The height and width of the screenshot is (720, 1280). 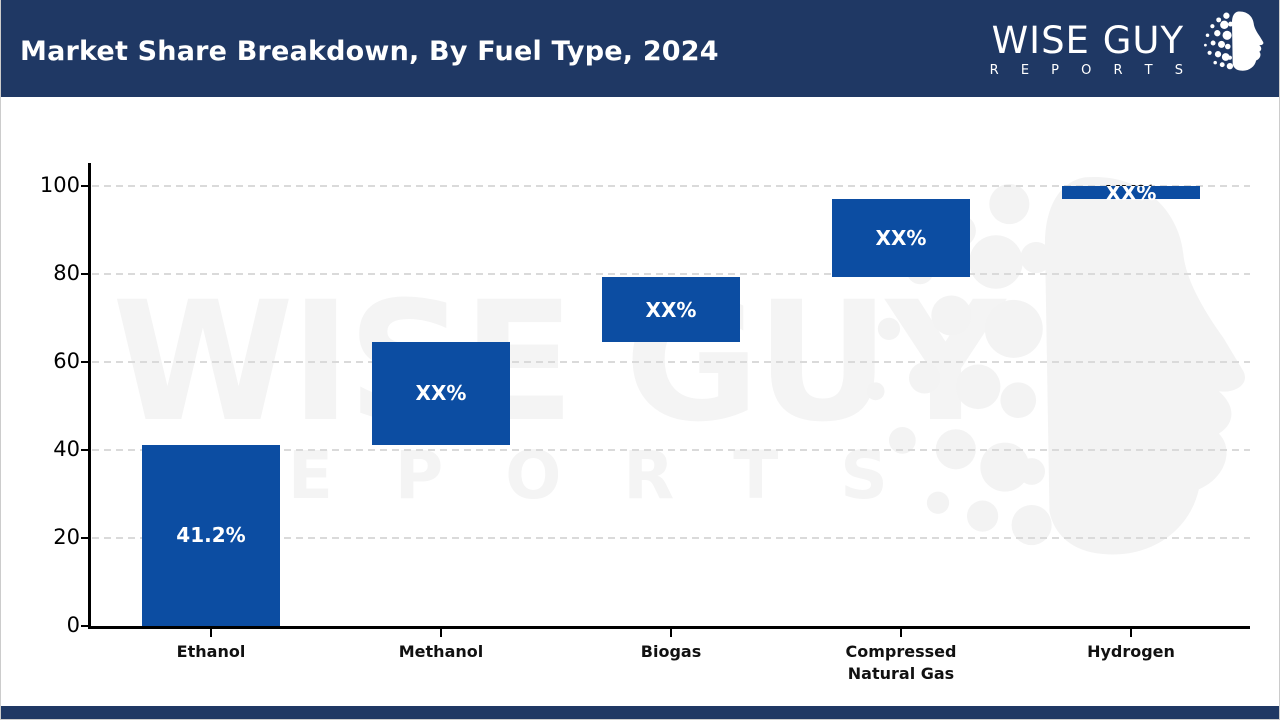 I want to click on bar-value-label: 41.2%, so click(x=211, y=535).